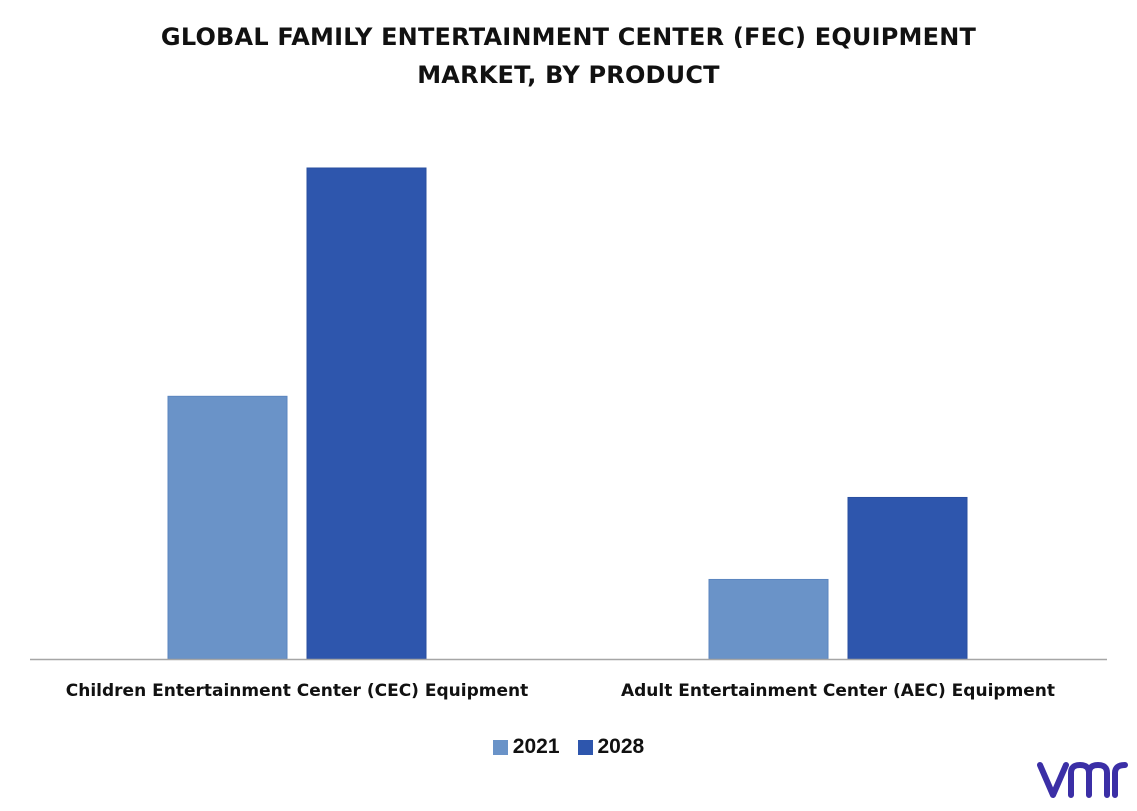 Image resolution: width=1137 pixels, height=811 pixels. Describe the element at coordinates (227, 527) in the screenshot. I see `bar-2021-cec` at that location.